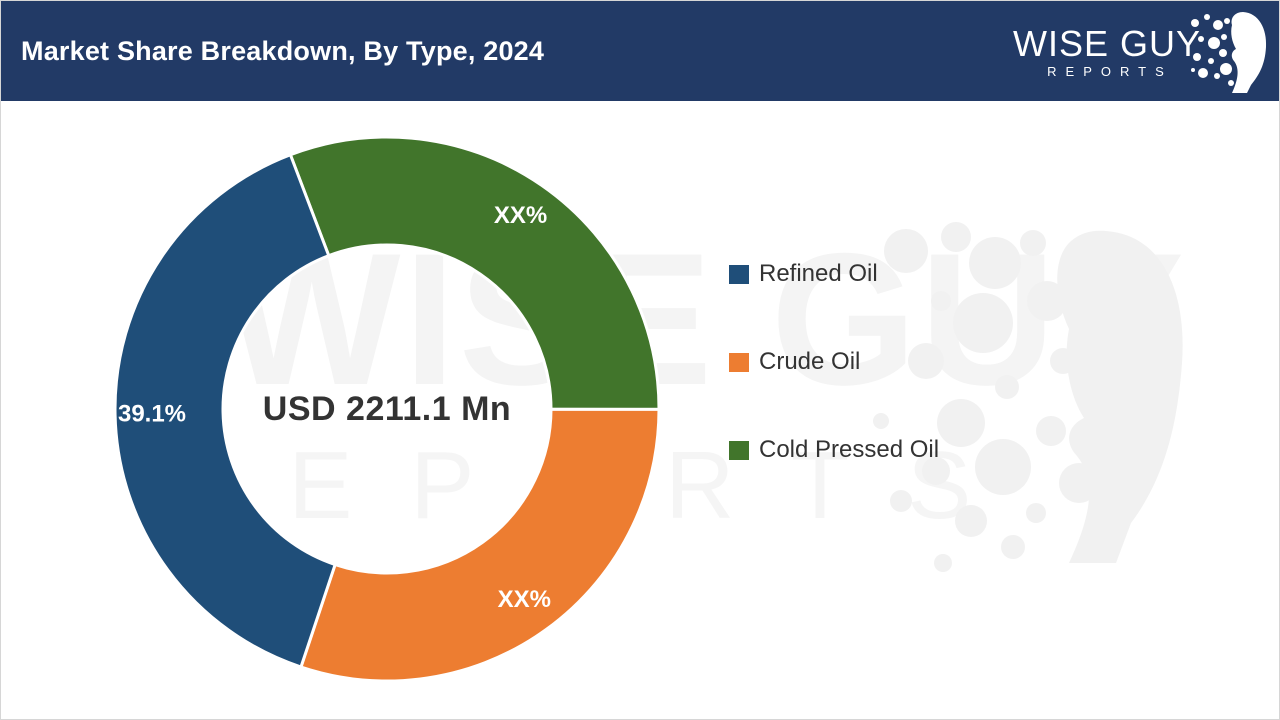  What do you see at coordinates (1229, 52) in the screenshot?
I see `logo-face-dots-icon` at bounding box center [1229, 52].